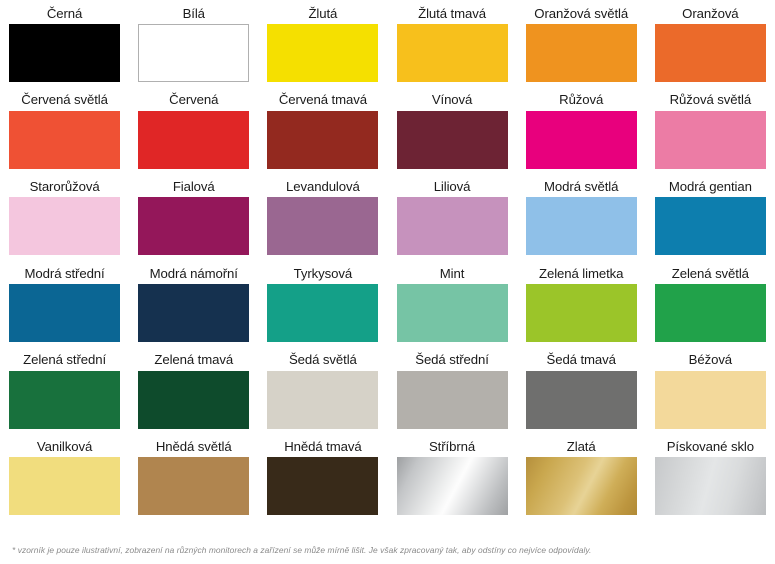 Image resolution: width=775 pixels, height=564 pixels. What do you see at coordinates (323, 446) in the screenshot?
I see `swatch-label: Hnědá tmavá` at bounding box center [323, 446].